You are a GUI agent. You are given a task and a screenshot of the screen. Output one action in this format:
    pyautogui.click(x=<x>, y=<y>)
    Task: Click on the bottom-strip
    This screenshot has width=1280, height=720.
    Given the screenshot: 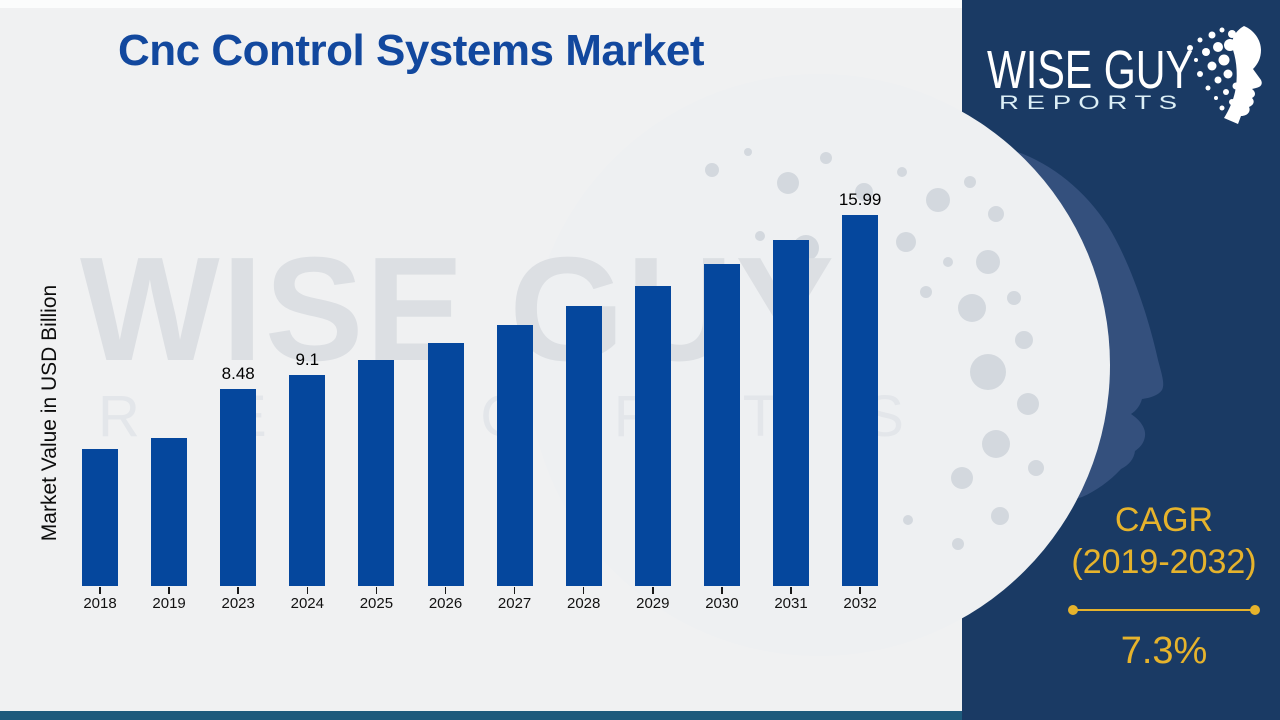 What is the action you would take?
    pyautogui.click(x=481, y=715)
    